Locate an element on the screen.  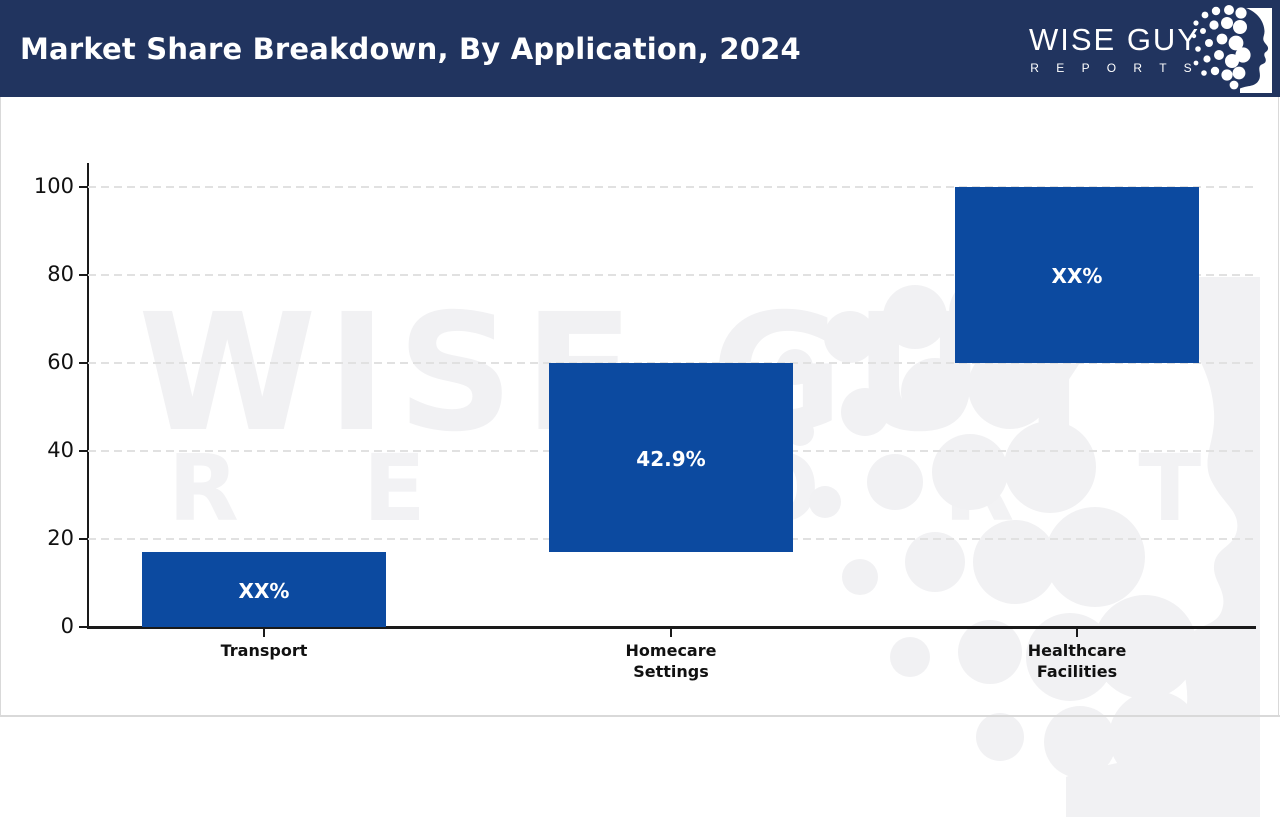
wise-guy-logo: WISE GUY R E P O R T S is located at coordinates (1154, 48).